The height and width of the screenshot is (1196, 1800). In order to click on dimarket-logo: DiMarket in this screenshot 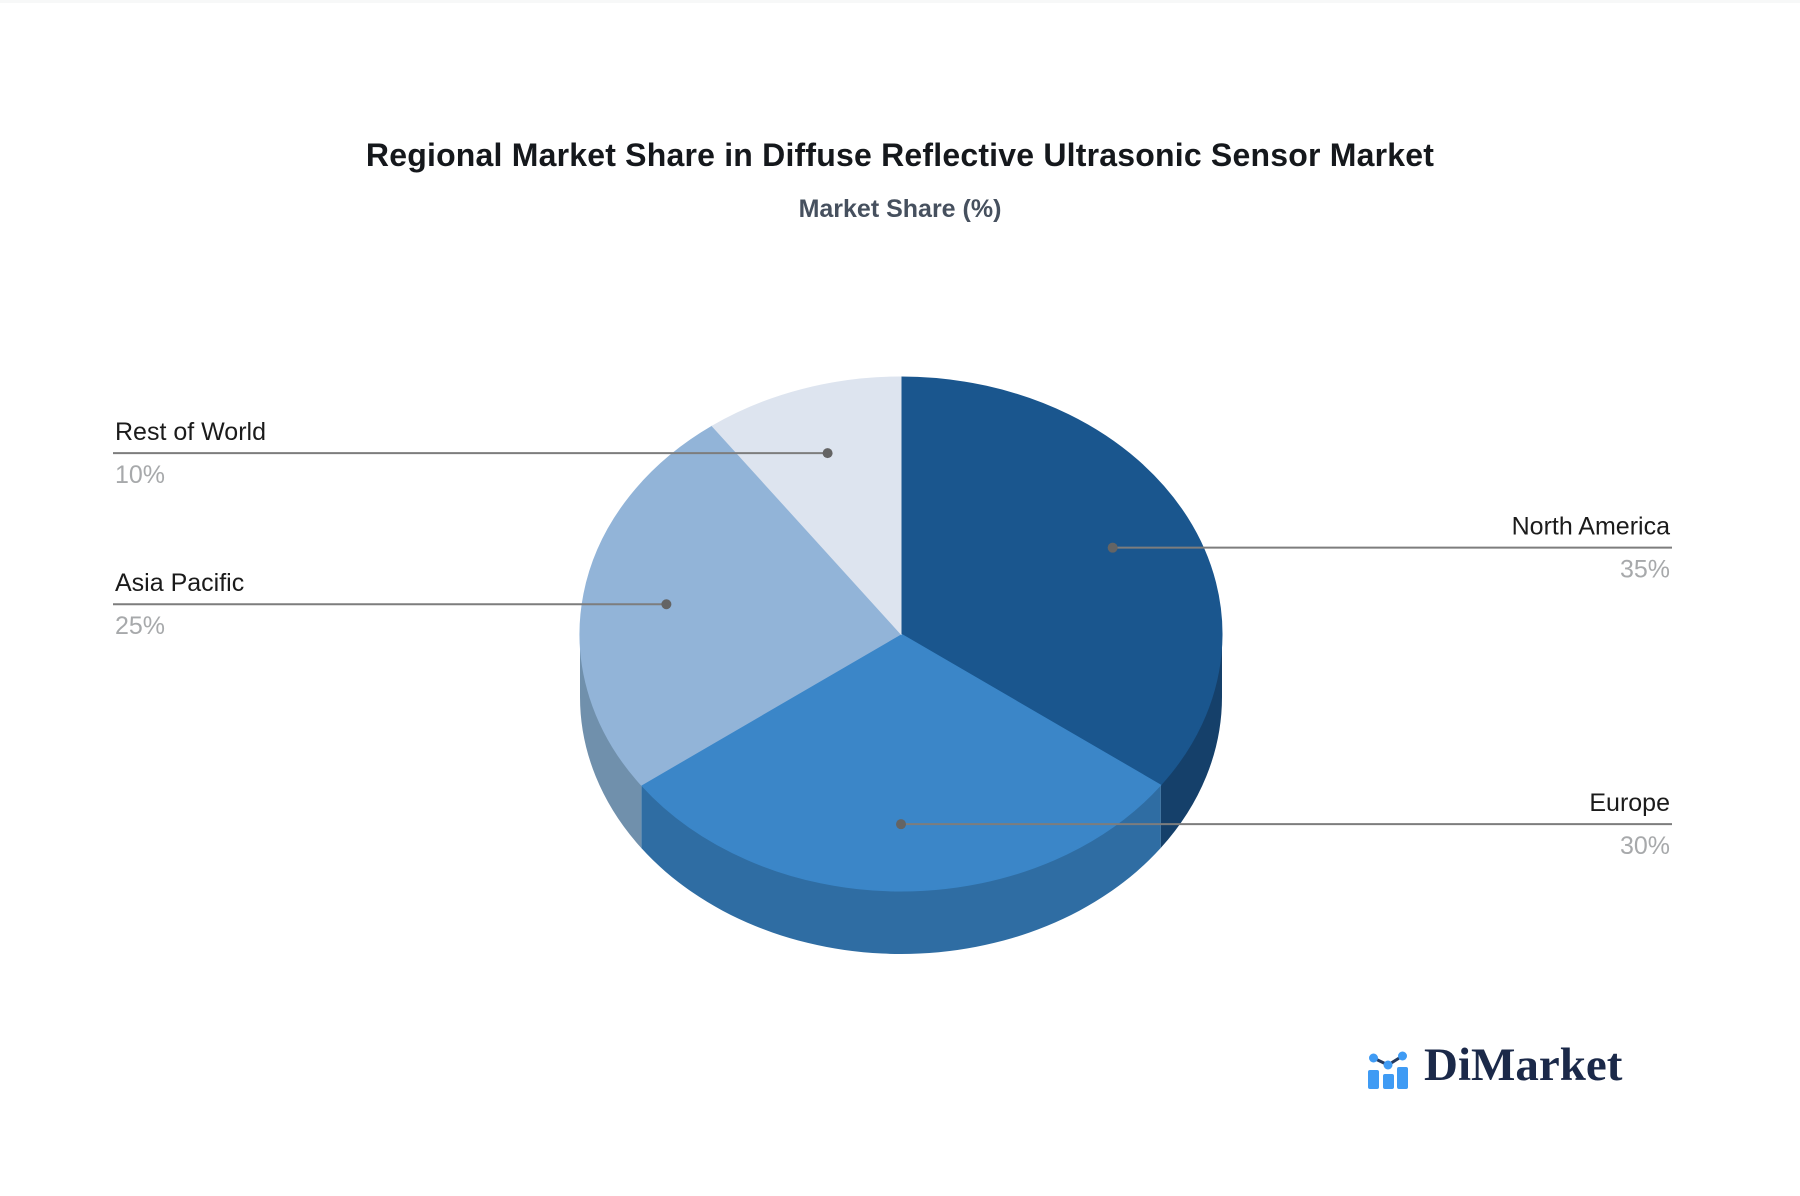, I will do `click(1494, 1065)`.